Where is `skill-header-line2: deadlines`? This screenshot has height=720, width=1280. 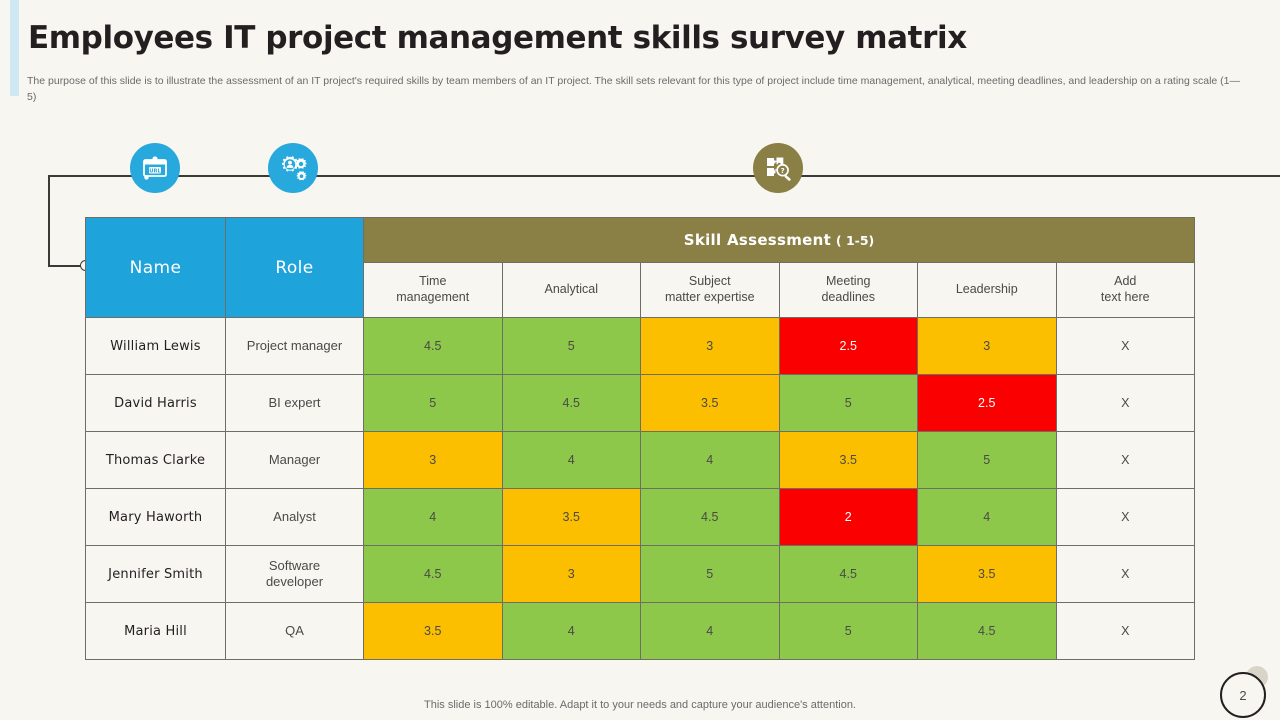
skill-header-line2: deadlines is located at coordinates (848, 297).